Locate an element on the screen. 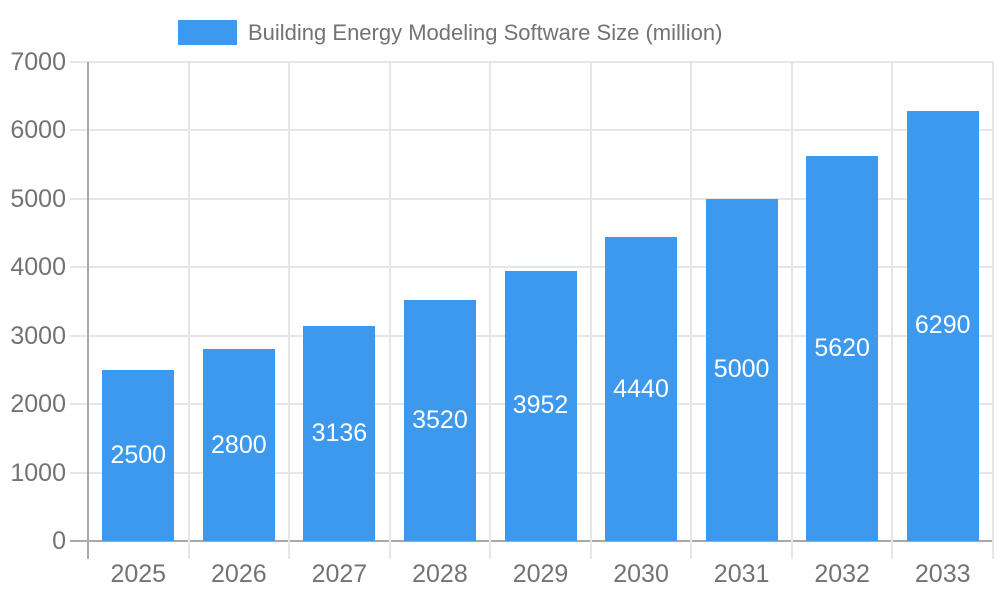 The image size is (1000, 600). bar-2025: 2500 is located at coordinates (138, 455).